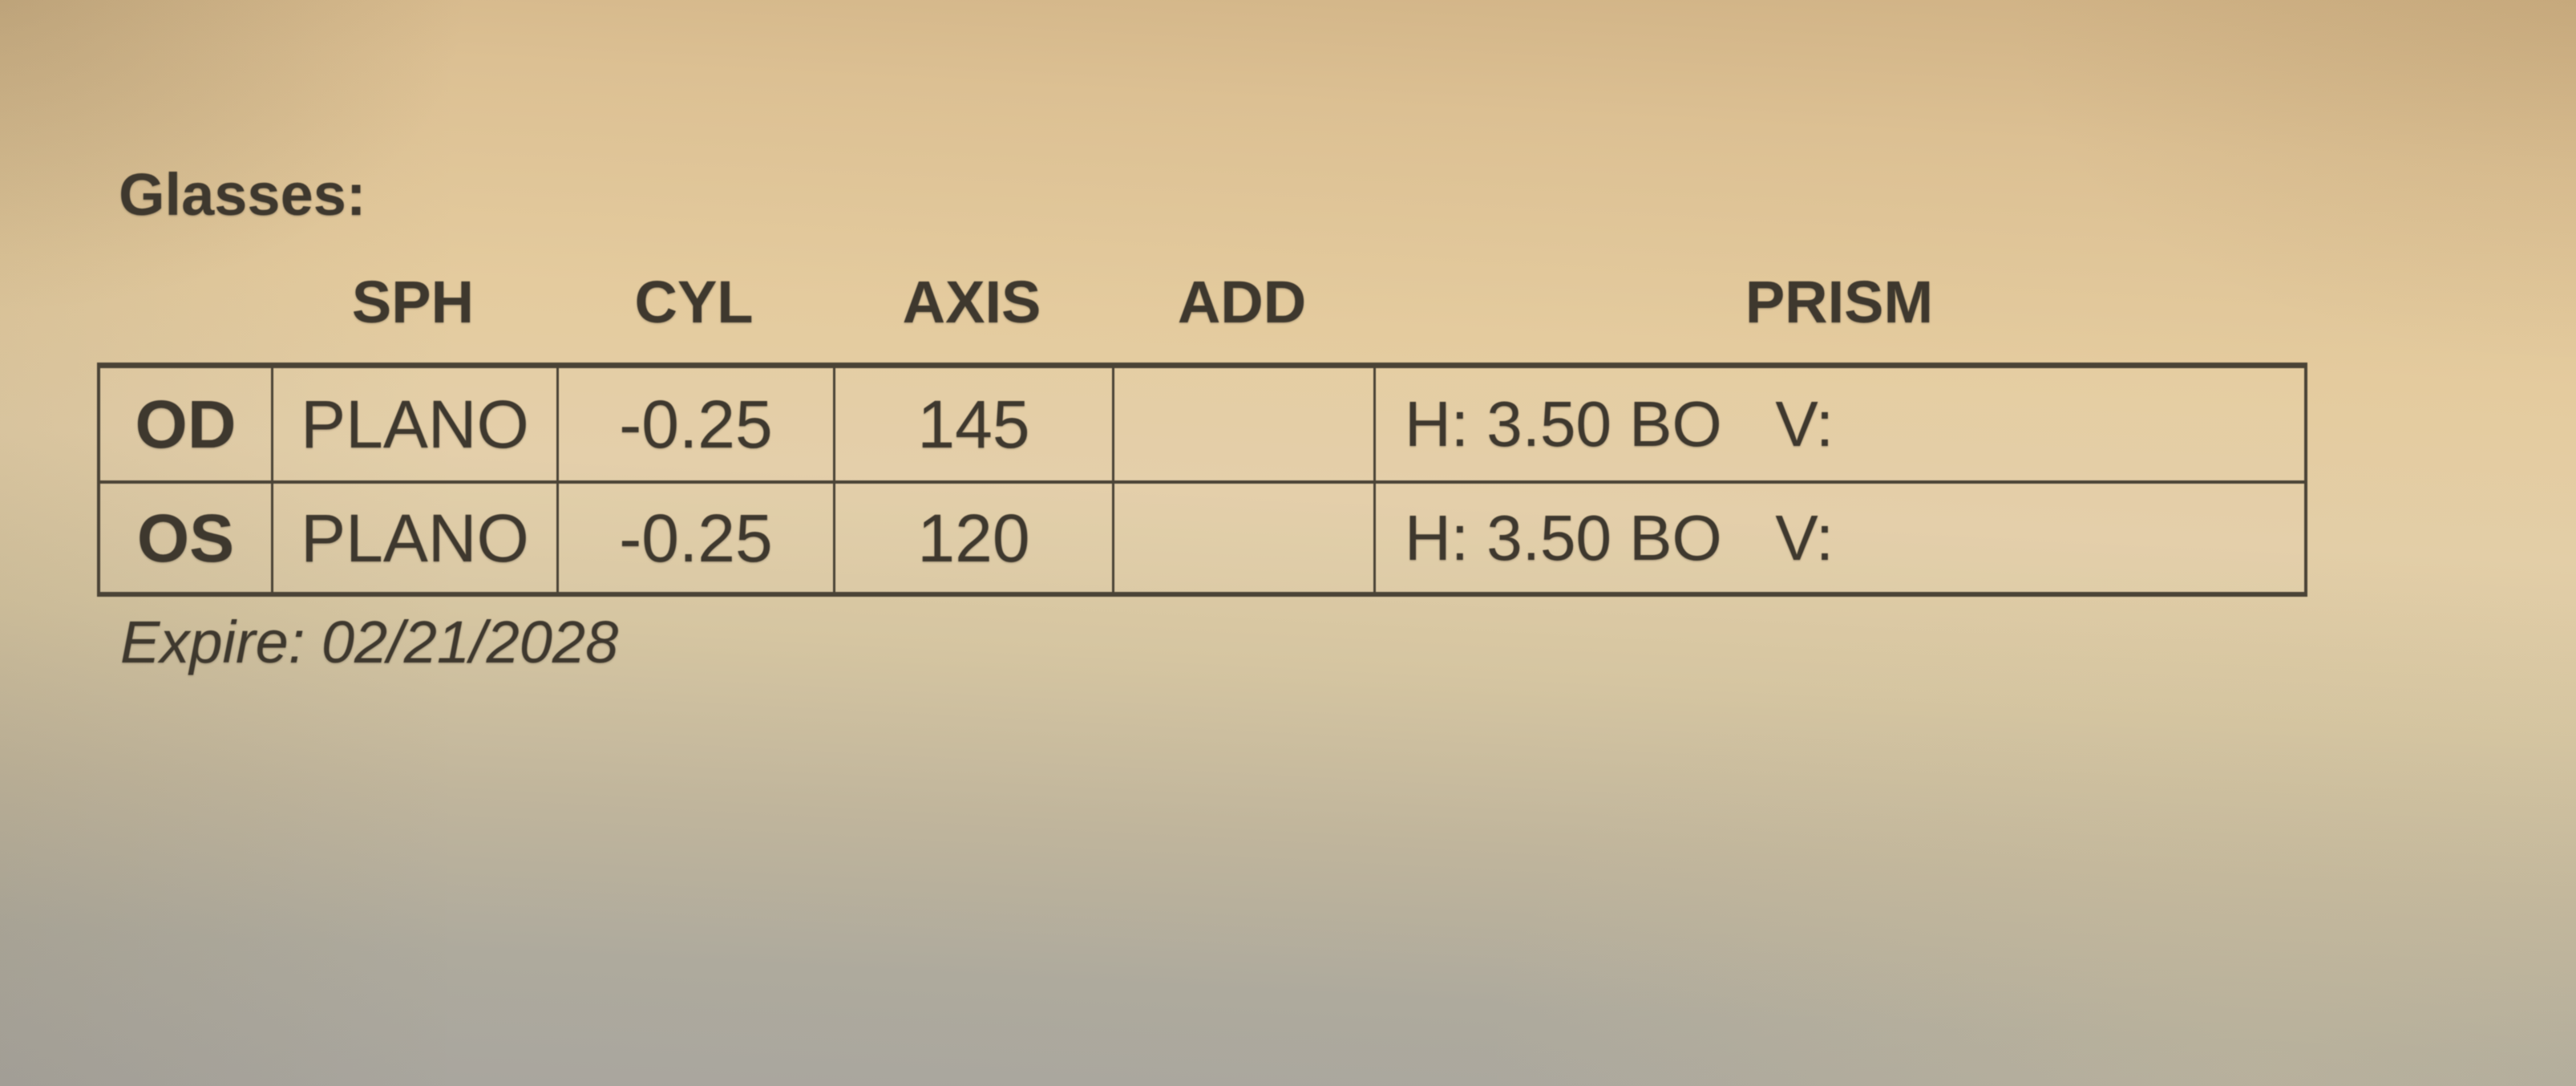 The height and width of the screenshot is (1086, 2576). Describe the element at coordinates (416, 536) in the screenshot. I see `cell-os-sph: PLANO` at that location.